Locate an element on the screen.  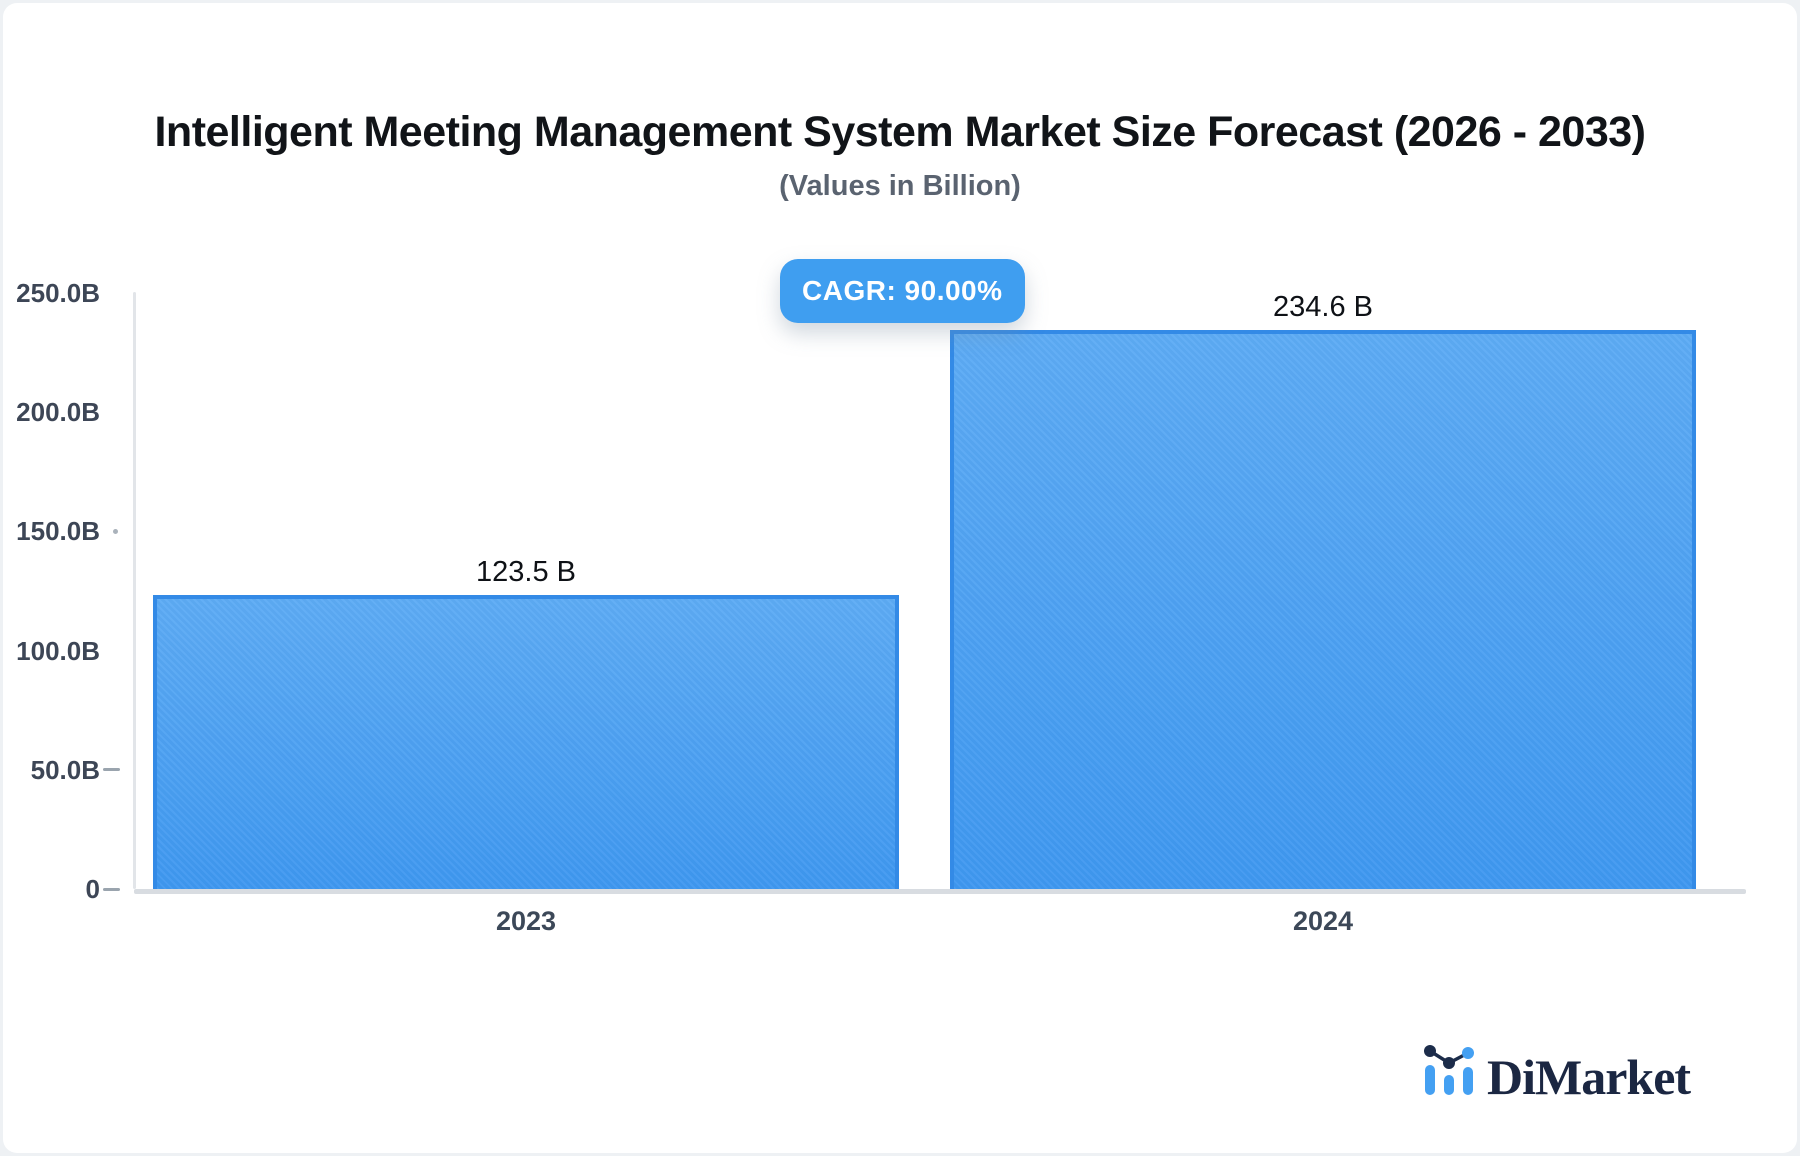
x-axis-label-2024: 2024 is located at coordinates (1323, 921).